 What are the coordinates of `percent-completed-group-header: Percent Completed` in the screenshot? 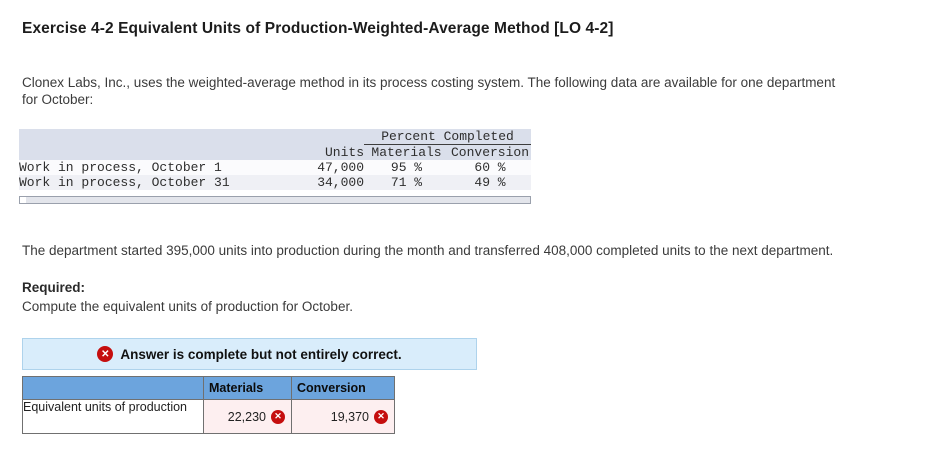 It's located at (447, 137).